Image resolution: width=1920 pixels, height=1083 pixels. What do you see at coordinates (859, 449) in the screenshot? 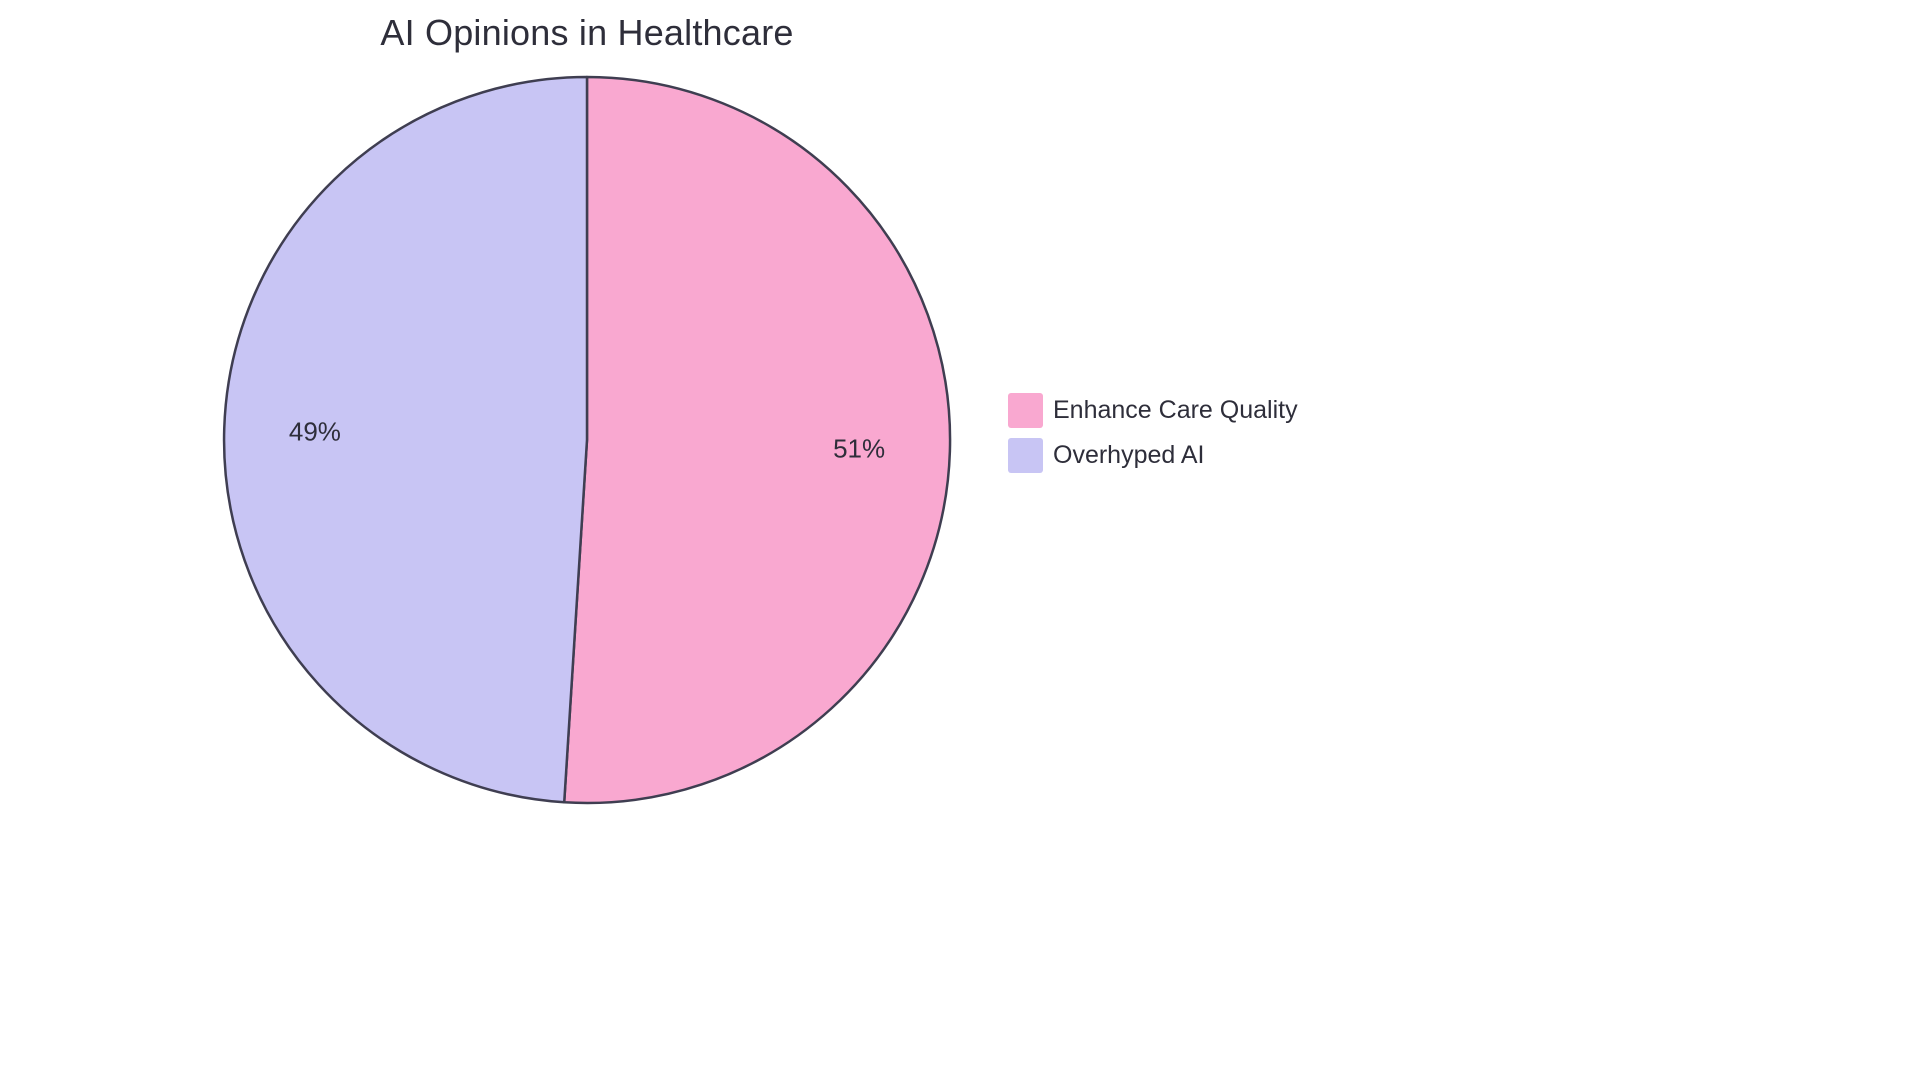
I see `pie-slice-label: 51%` at bounding box center [859, 449].